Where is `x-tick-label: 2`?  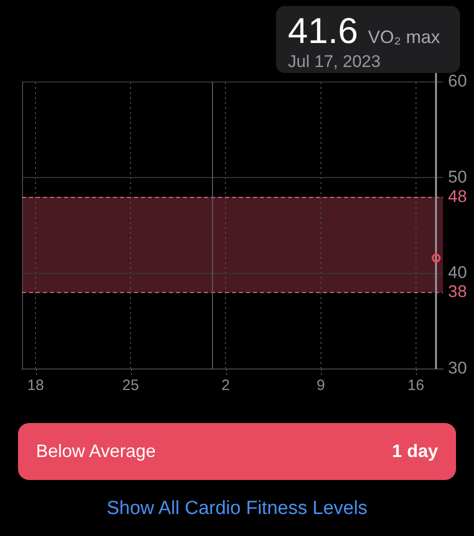 x-tick-label: 2 is located at coordinates (226, 385).